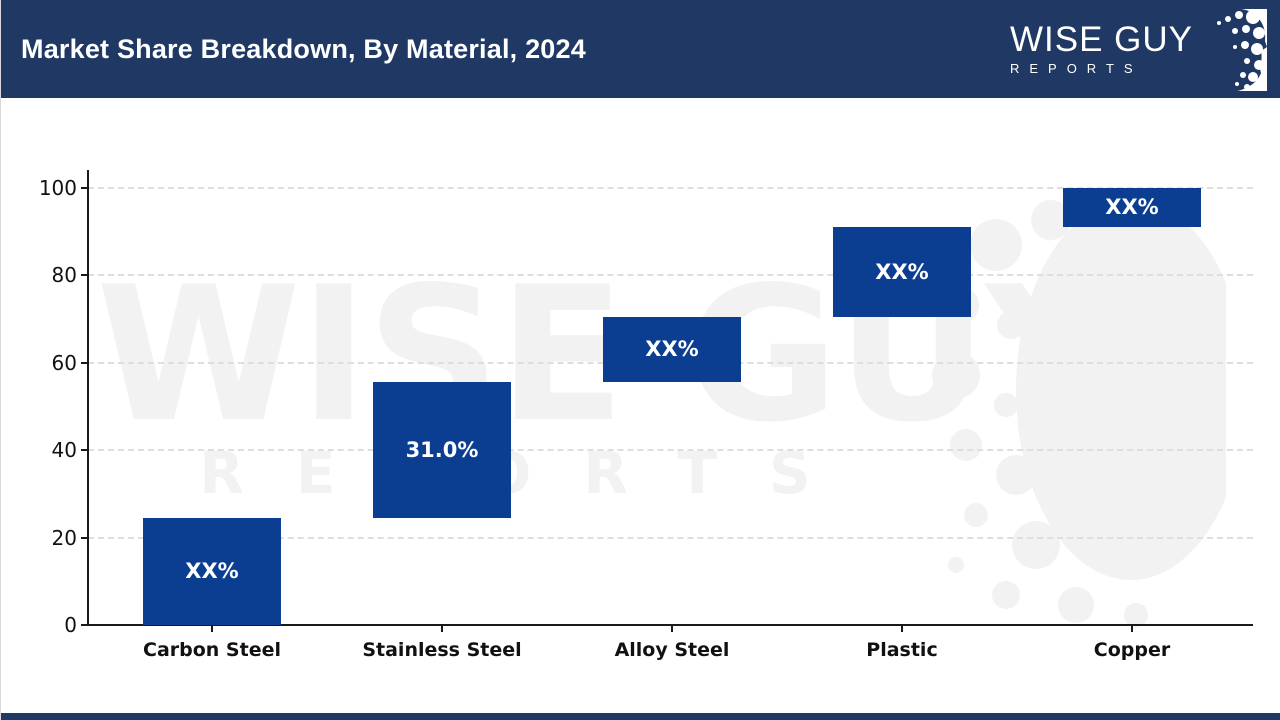 Image resolution: width=1280 pixels, height=720 pixels. What do you see at coordinates (64, 362) in the screenshot?
I see `y-axis-tick-label: 60` at bounding box center [64, 362].